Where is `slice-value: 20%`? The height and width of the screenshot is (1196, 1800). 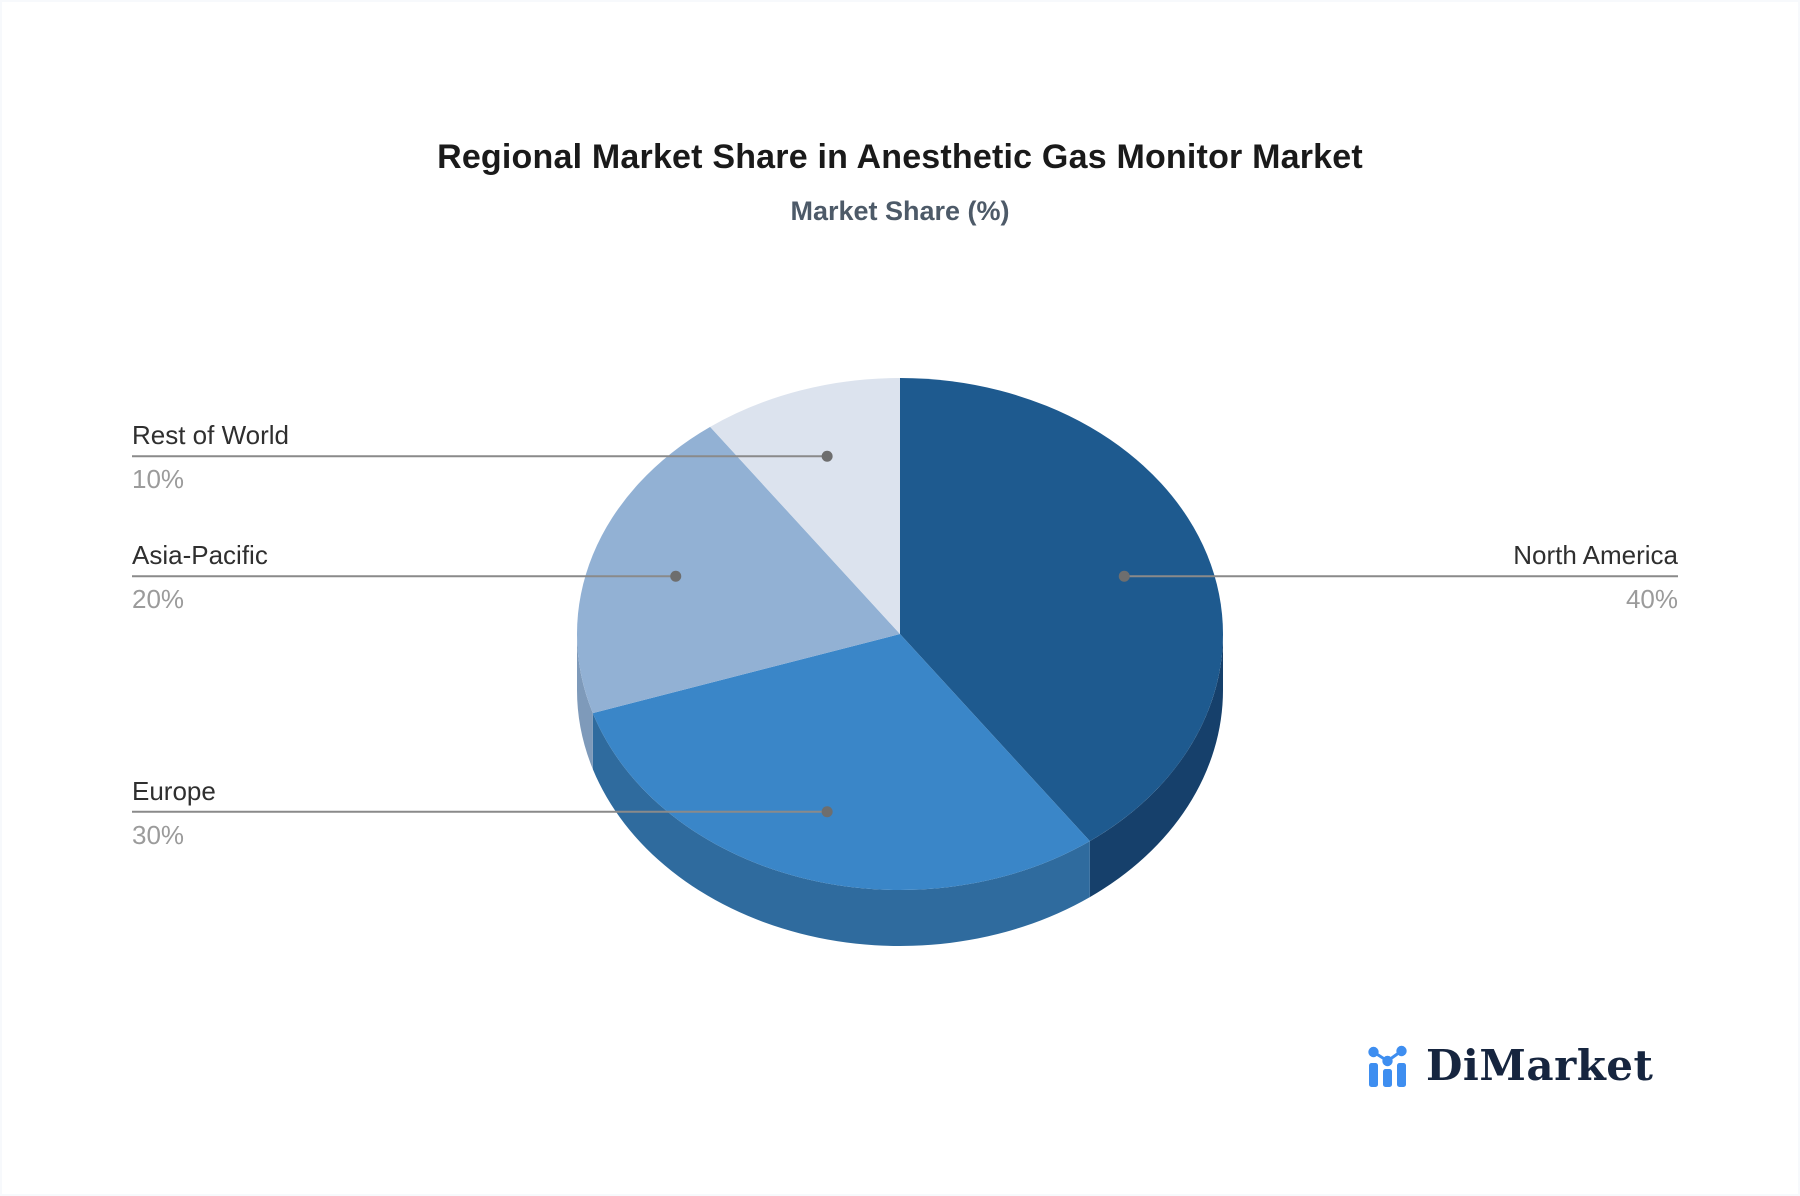
slice-value: 20% is located at coordinates (158, 599).